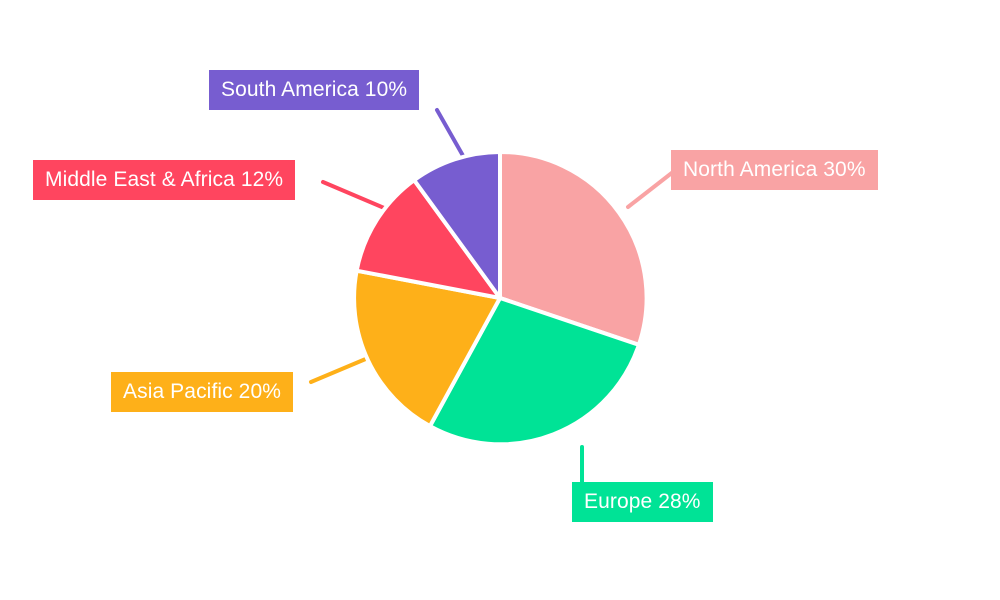 This screenshot has height=600, width=1000. Describe the element at coordinates (339, 370) in the screenshot. I see `leader-line-asia-pacific` at that location.